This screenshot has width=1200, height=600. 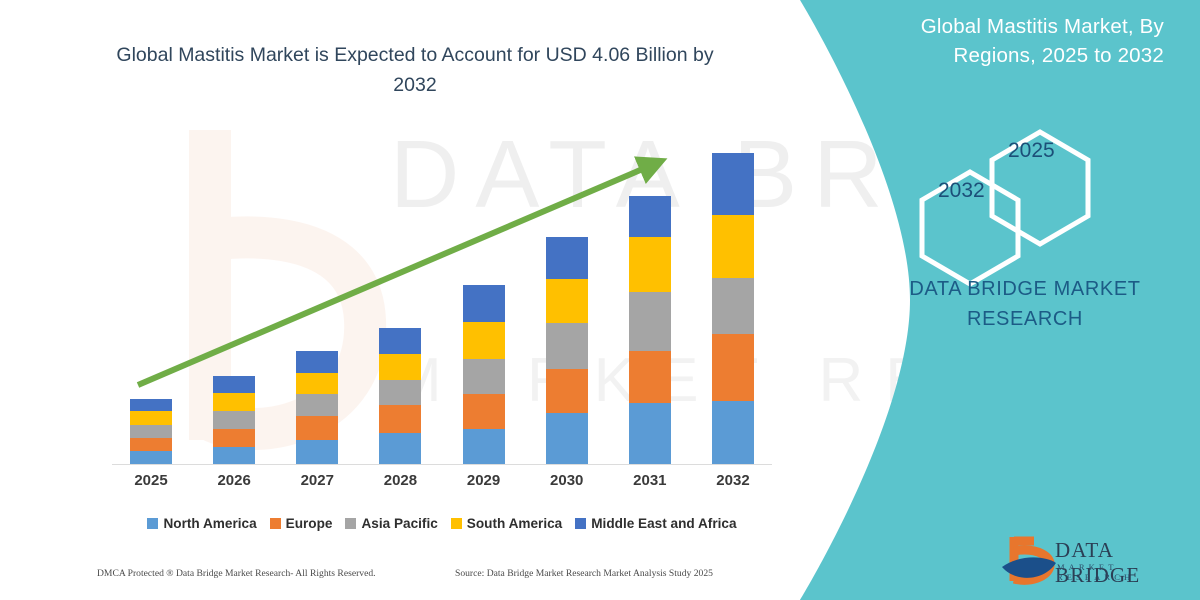 I want to click on bar-2030, so click(x=566, y=350).